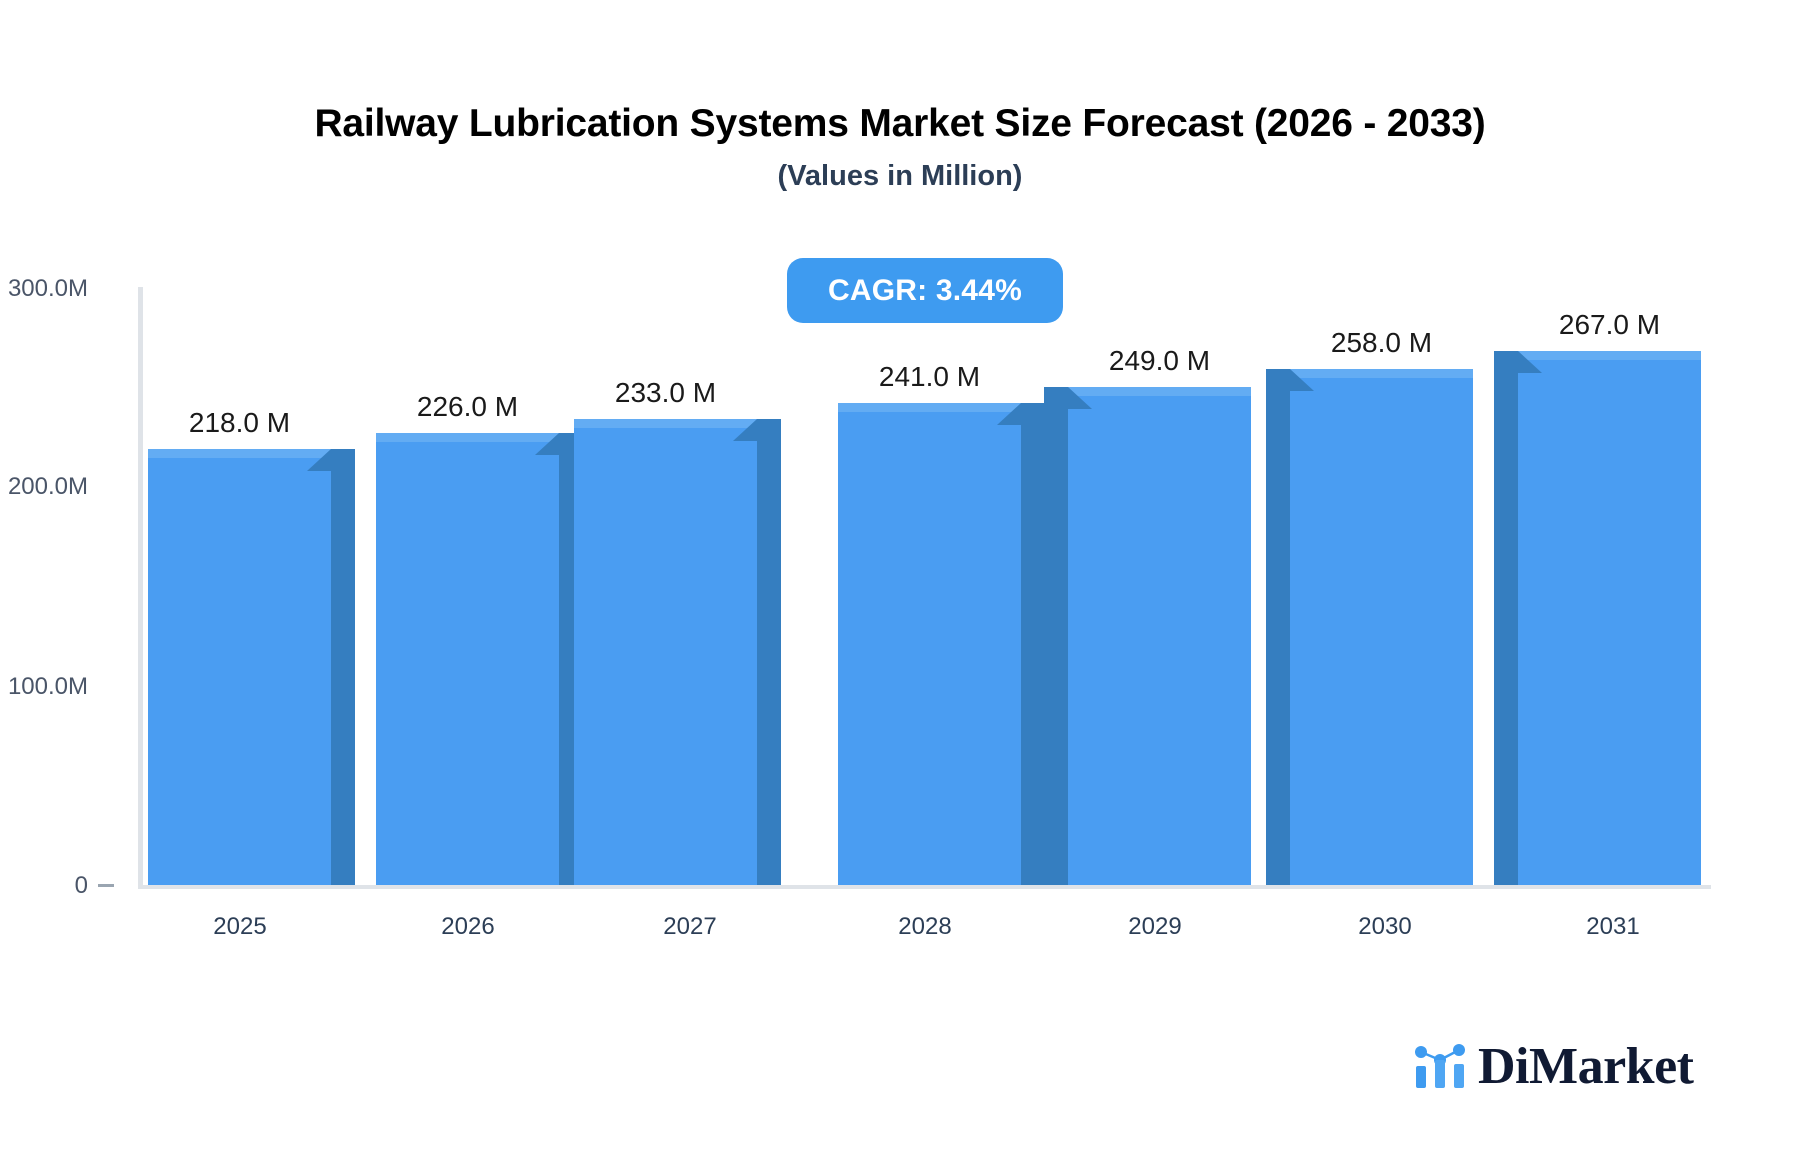  I want to click on bar-2025: 218.0 M, so click(251, 646).